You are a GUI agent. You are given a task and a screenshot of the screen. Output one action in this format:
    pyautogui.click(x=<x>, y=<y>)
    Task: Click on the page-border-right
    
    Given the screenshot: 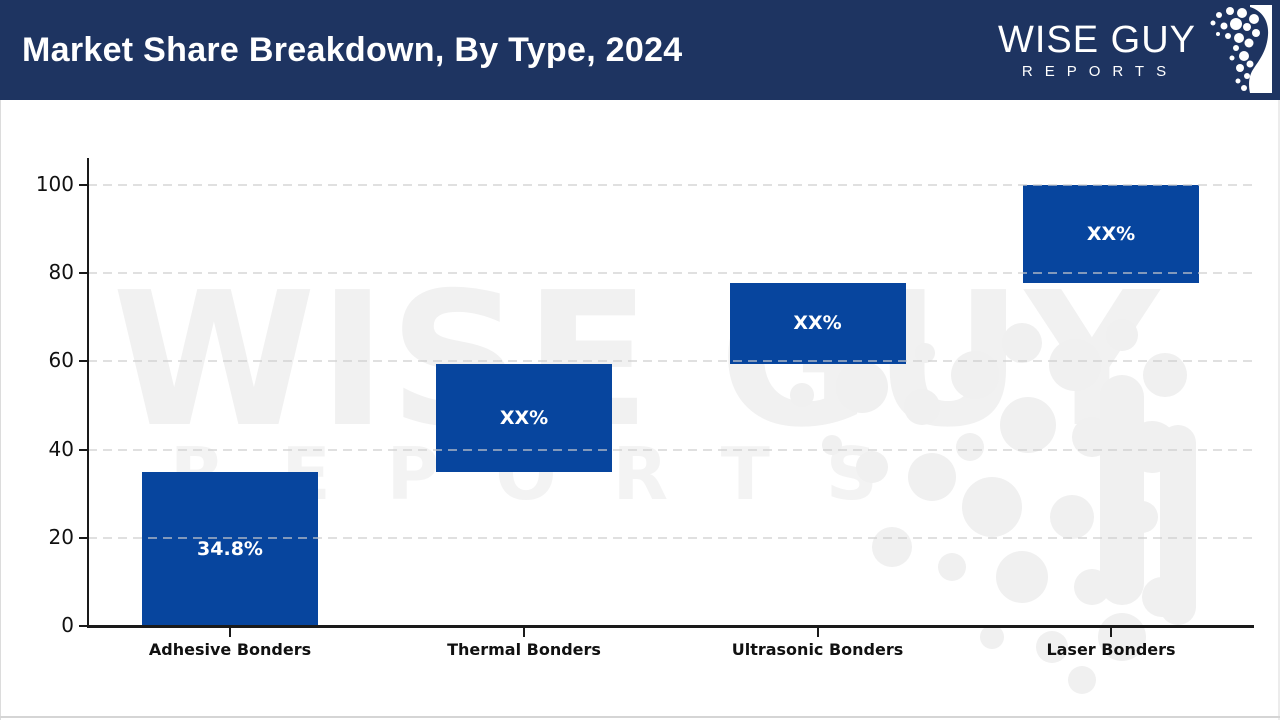 What is the action you would take?
    pyautogui.click(x=1279, y=410)
    